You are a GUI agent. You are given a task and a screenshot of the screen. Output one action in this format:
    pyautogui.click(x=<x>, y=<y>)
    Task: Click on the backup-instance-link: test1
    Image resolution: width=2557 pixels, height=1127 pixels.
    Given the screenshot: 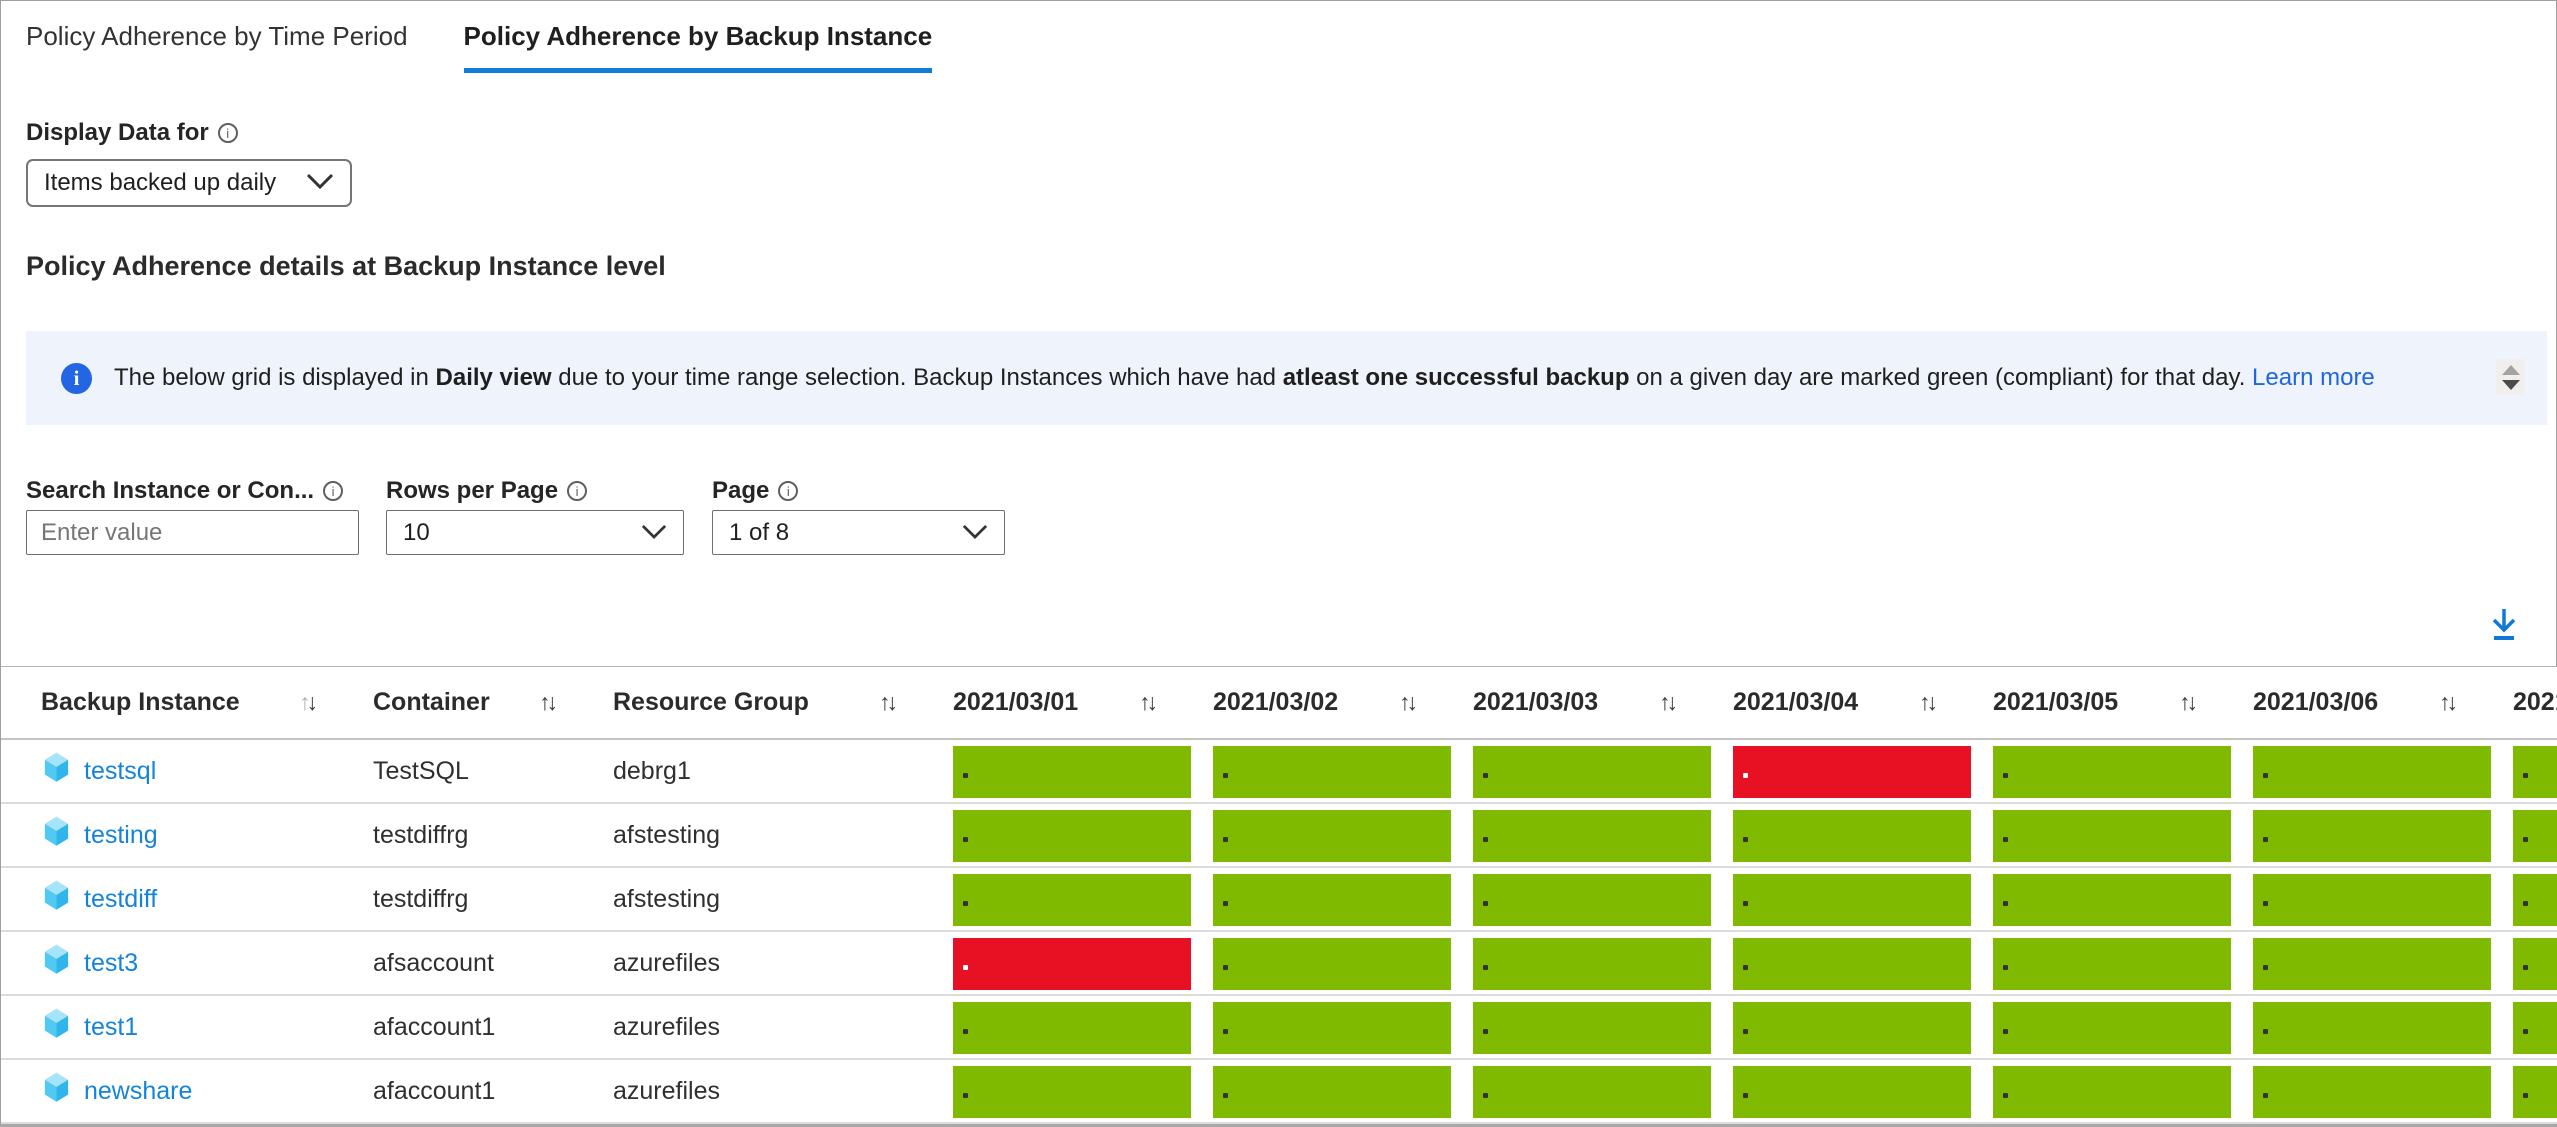 What is the action you would take?
    pyautogui.click(x=111, y=1026)
    